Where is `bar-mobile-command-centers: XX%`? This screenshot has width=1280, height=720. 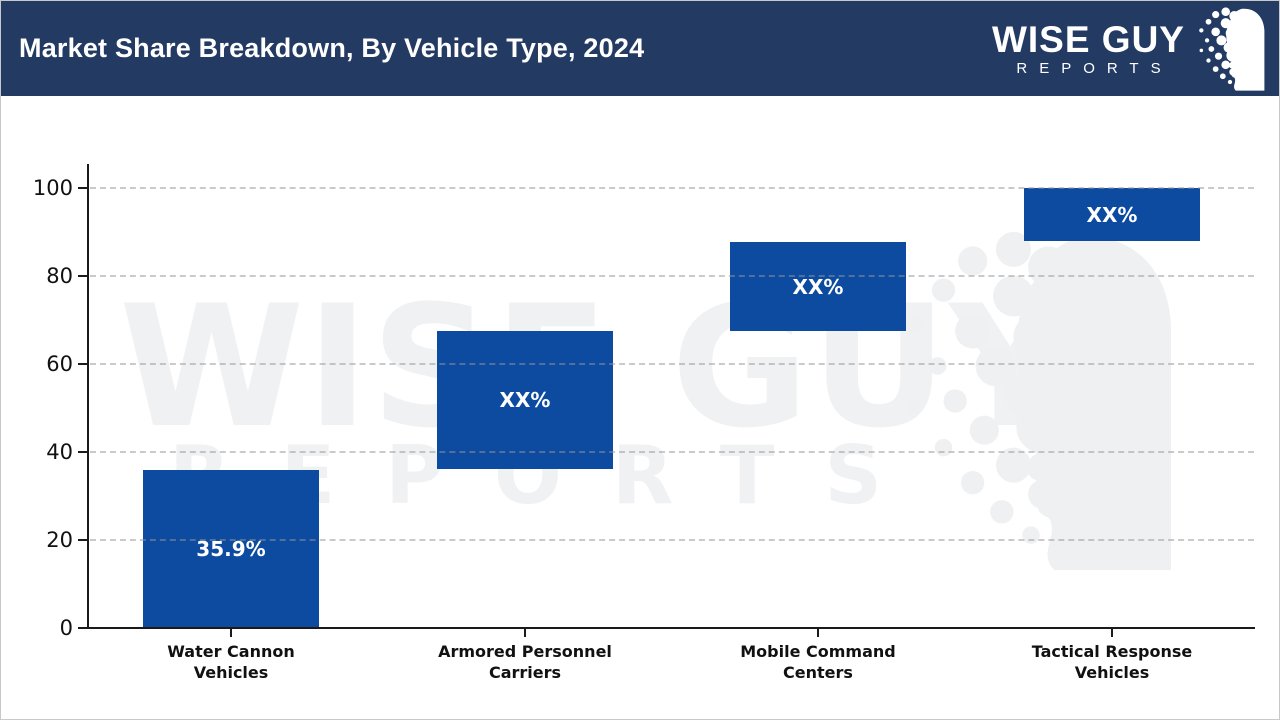
bar-mobile-command-centers: XX% is located at coordinates (818, 286).